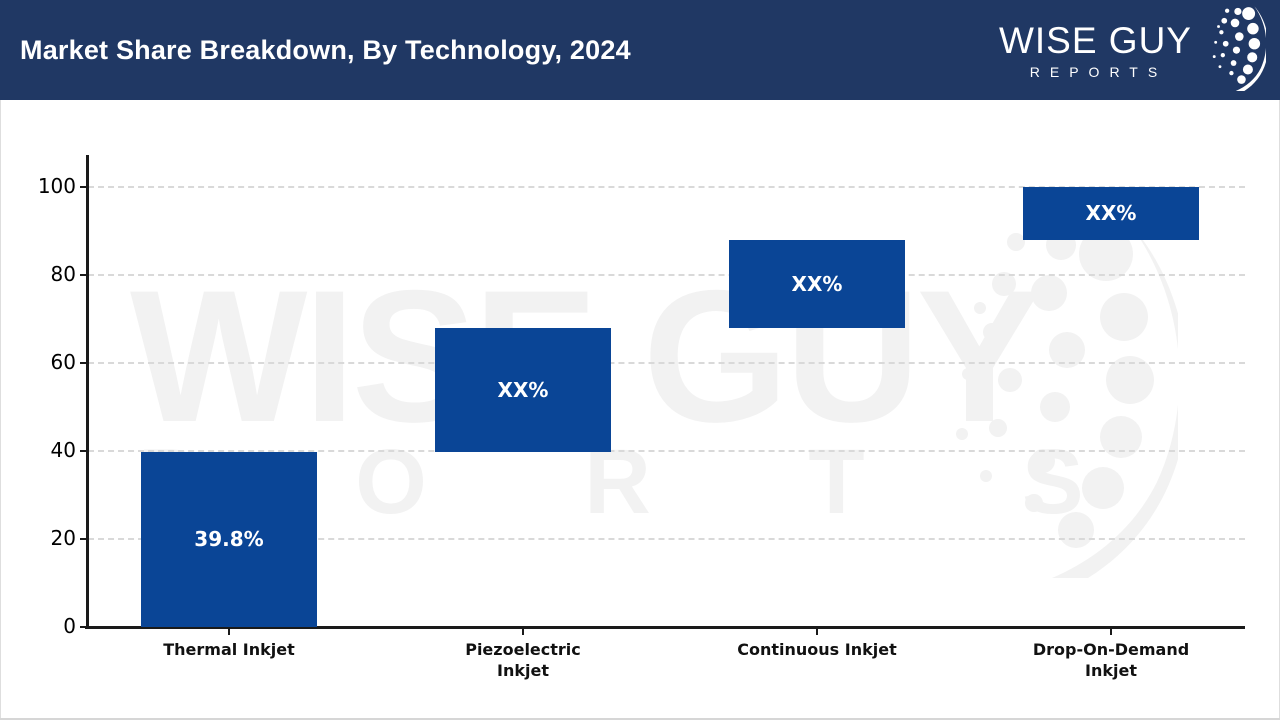  What do you see at coordinates (1111, 631) in the screenshot?
I see `x-tickmark-drop-on-demand-inkjet` at bounding box center [1111, 631].